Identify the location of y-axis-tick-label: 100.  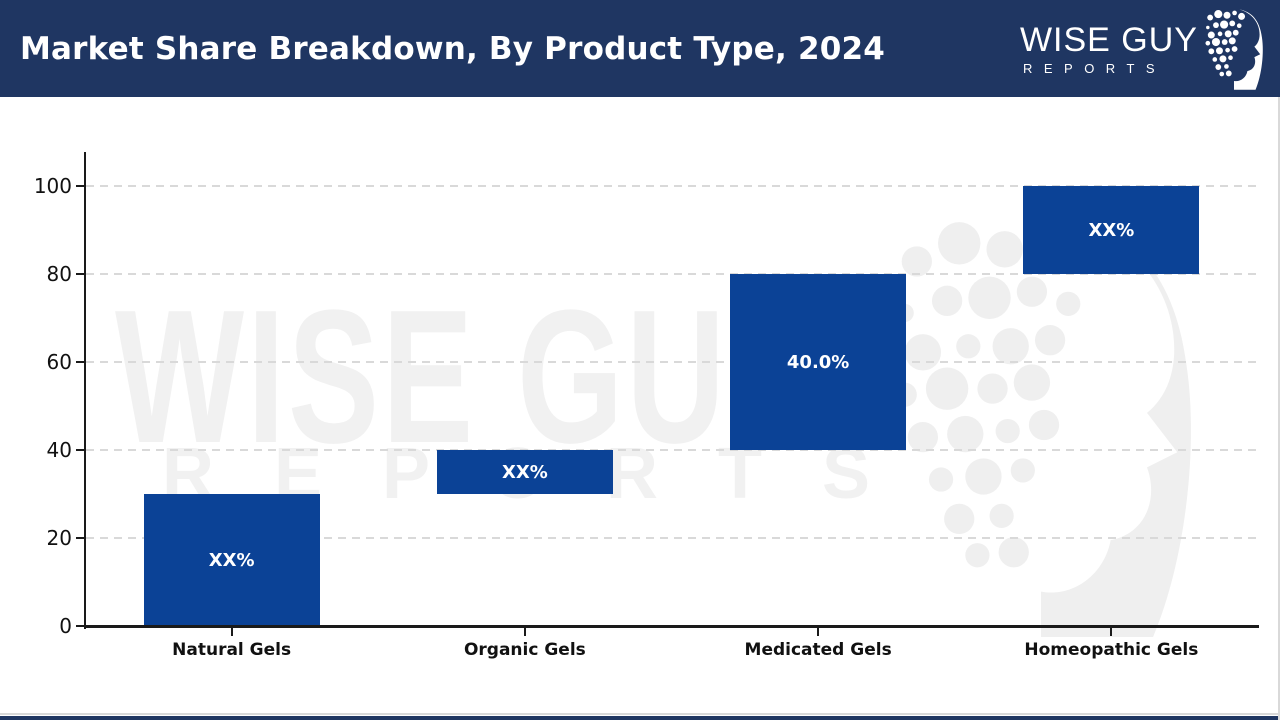
(52, 186).